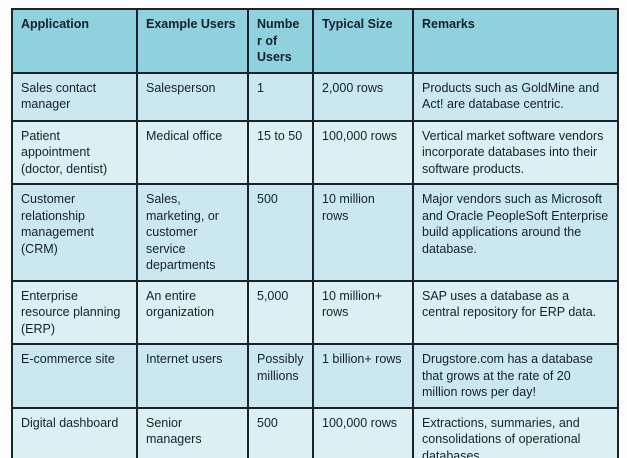 This screenshot has width=627, height=458. Describe the element at coordinates (74, 152) in the screenshot. I see `cell-application: Patient appointment (doctor, dentist)` at that location.